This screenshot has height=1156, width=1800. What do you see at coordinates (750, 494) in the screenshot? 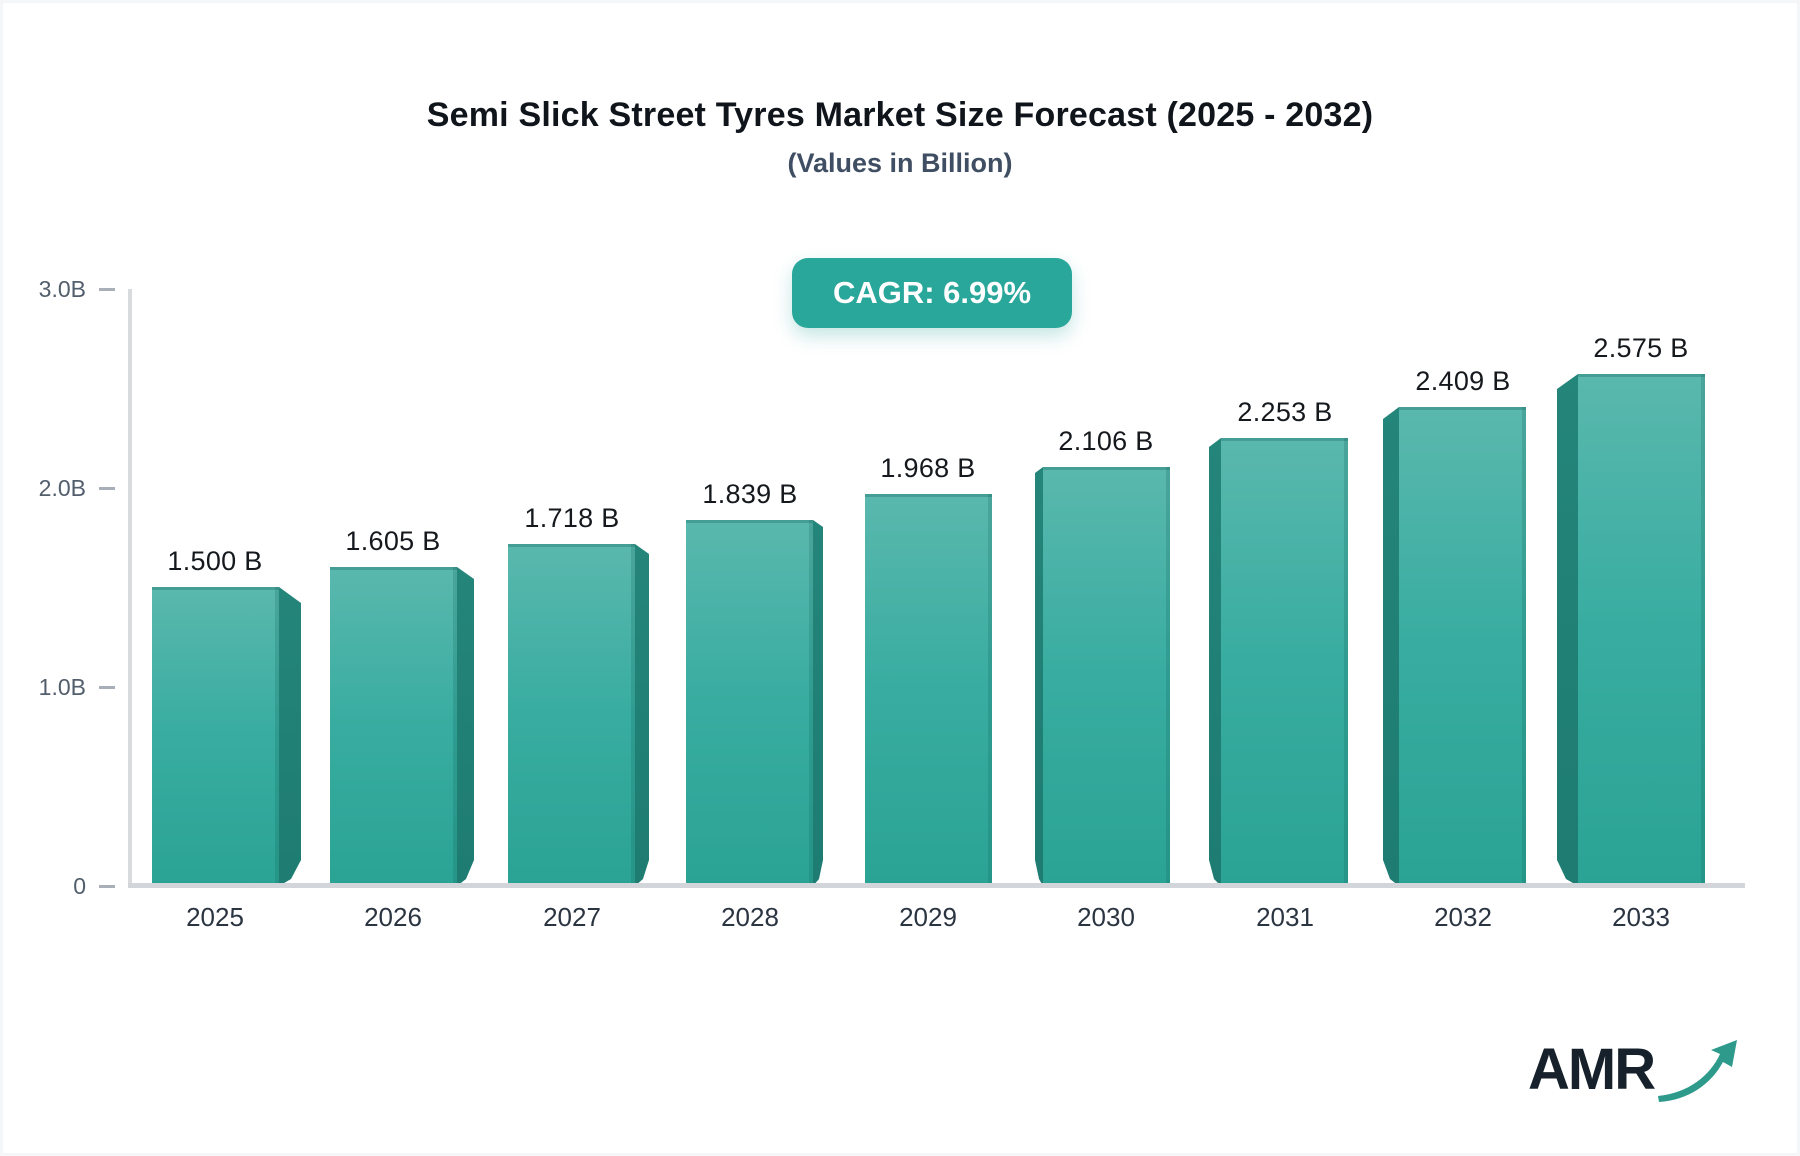
I see `bar-value-label-2028: 1.839 B` at bounding box center [750, 494].